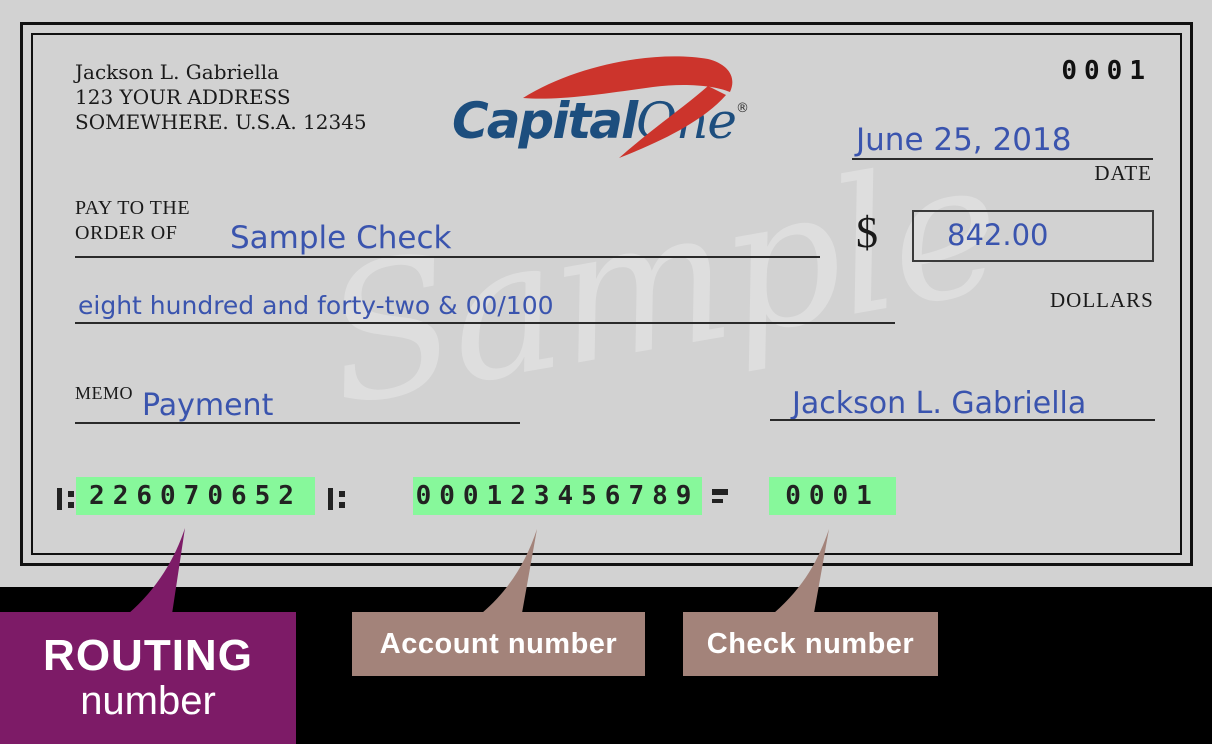  What do you see at coordinates (132, 221) in the screenshot?
I see `pay-to-the-order-of-label: PAY TO THE ORDER OF` at bounding box center [132, 221].